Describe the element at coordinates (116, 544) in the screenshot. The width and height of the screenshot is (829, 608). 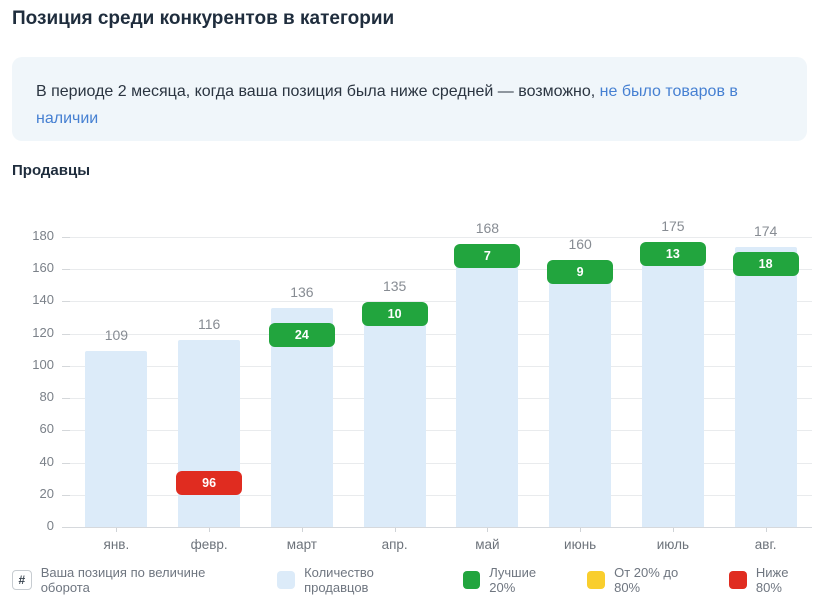
I see `x-axis-label: янв.` at that location.